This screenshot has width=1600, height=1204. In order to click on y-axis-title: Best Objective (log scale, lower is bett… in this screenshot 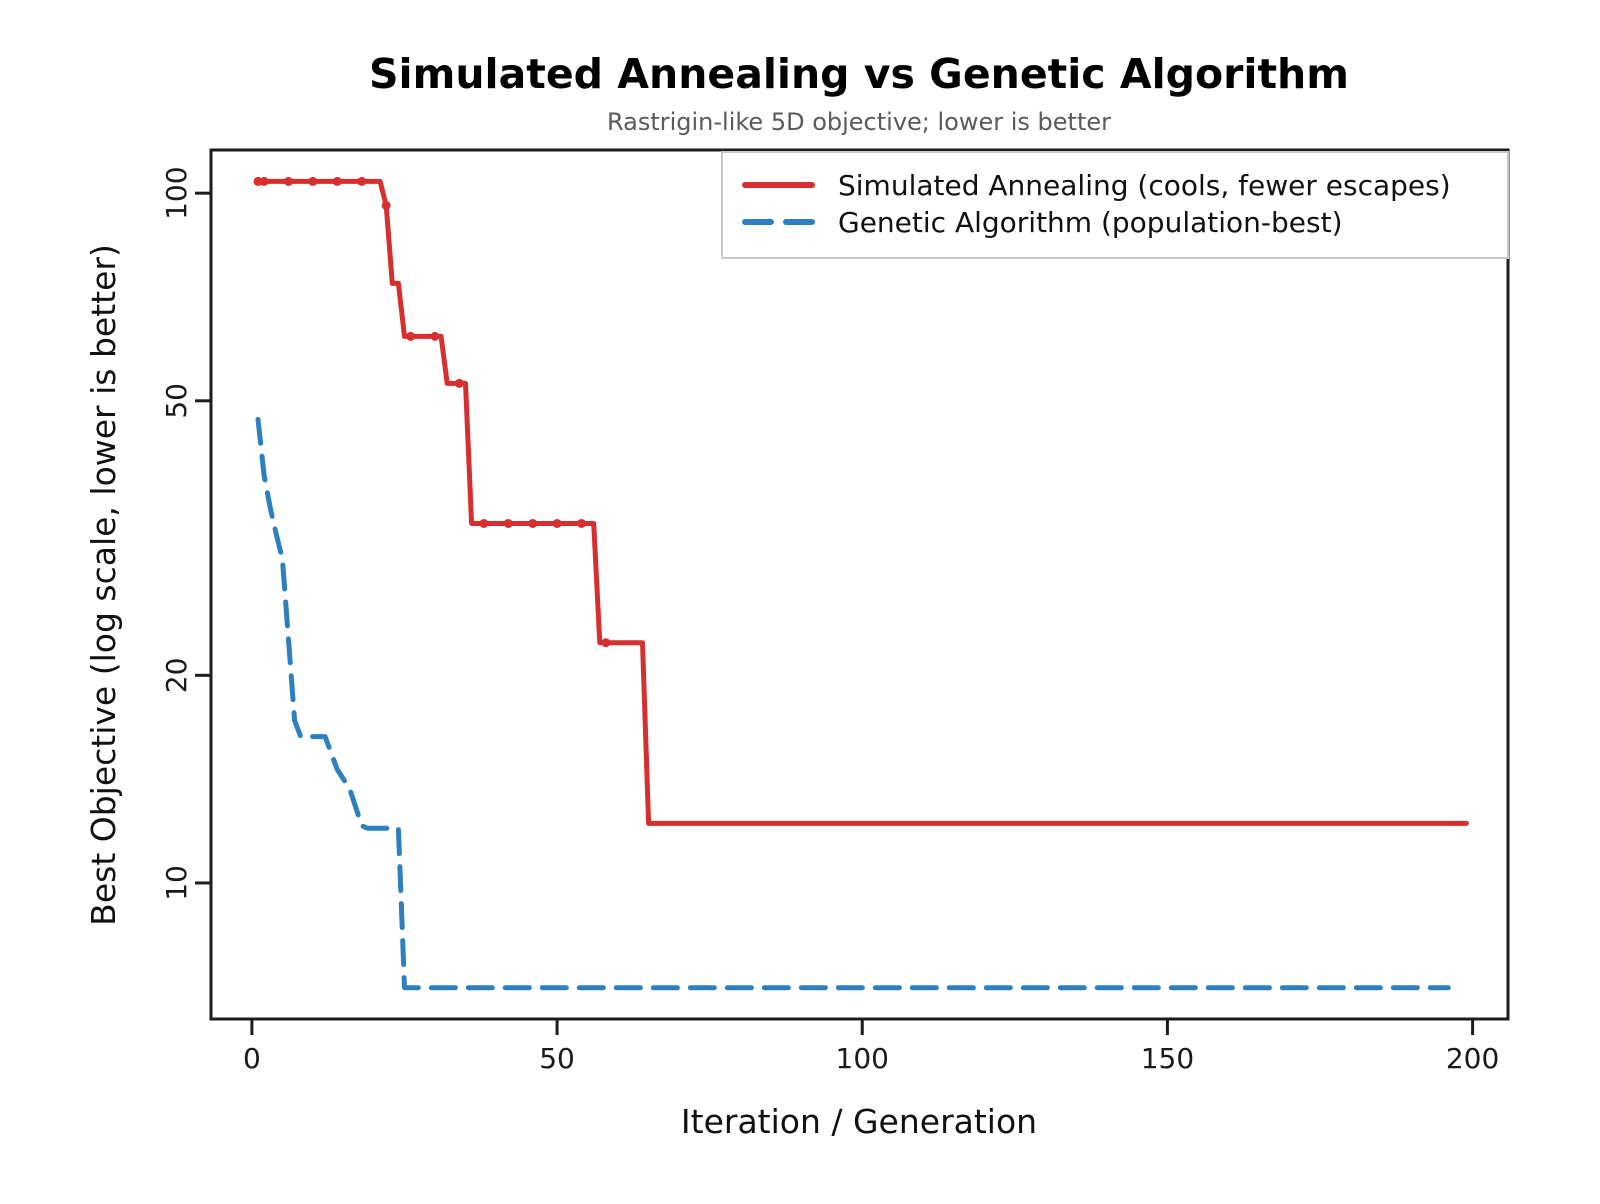, I will do `click(103, 585)`.